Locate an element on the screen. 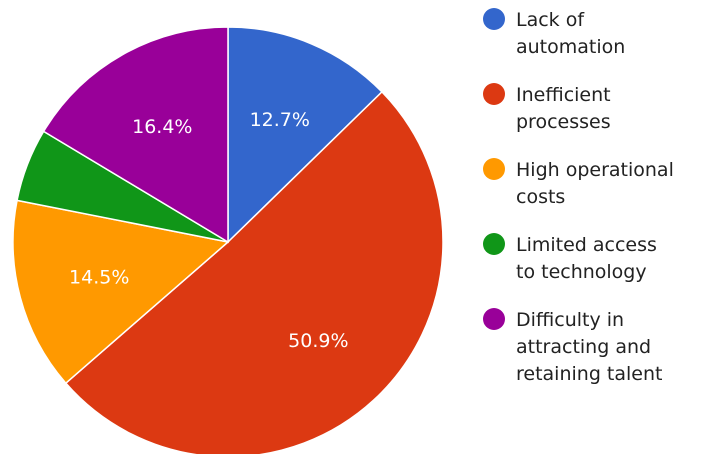  legend-item: Limited access to technology is located at coordinates (570, 258).